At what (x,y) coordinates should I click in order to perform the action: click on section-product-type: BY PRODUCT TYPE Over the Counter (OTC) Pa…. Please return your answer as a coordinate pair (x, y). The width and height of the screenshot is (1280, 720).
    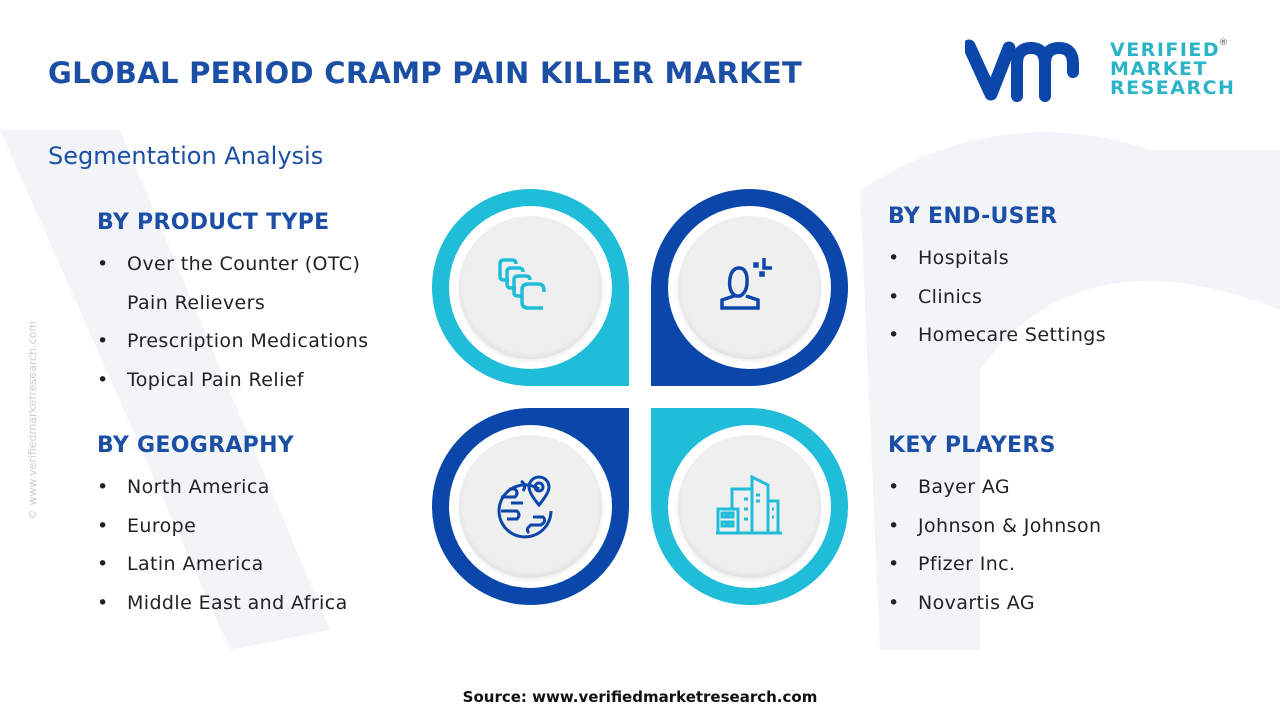
    Looking at the image, I should click on (233, 304).